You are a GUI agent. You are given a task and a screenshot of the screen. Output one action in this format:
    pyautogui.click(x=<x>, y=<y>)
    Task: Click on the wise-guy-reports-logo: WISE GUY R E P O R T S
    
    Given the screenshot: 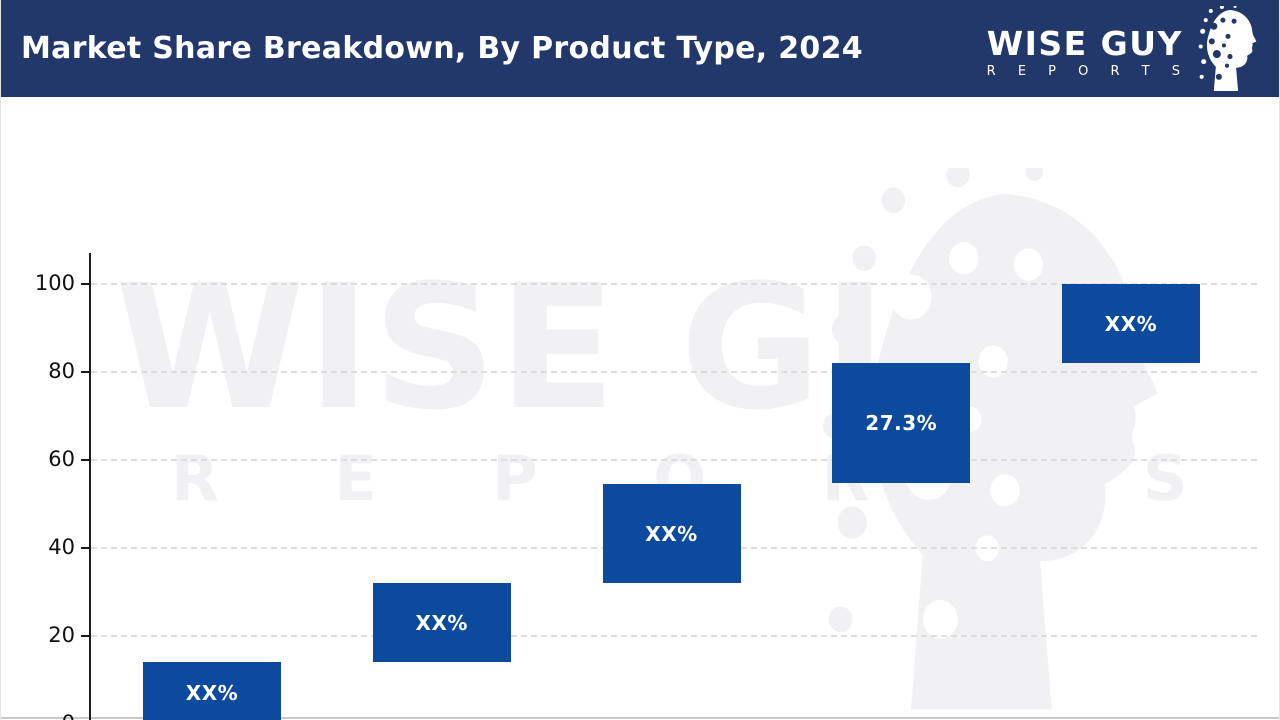 What is the action you would take?
    pyautogui.click(x=1124, y=49)
    